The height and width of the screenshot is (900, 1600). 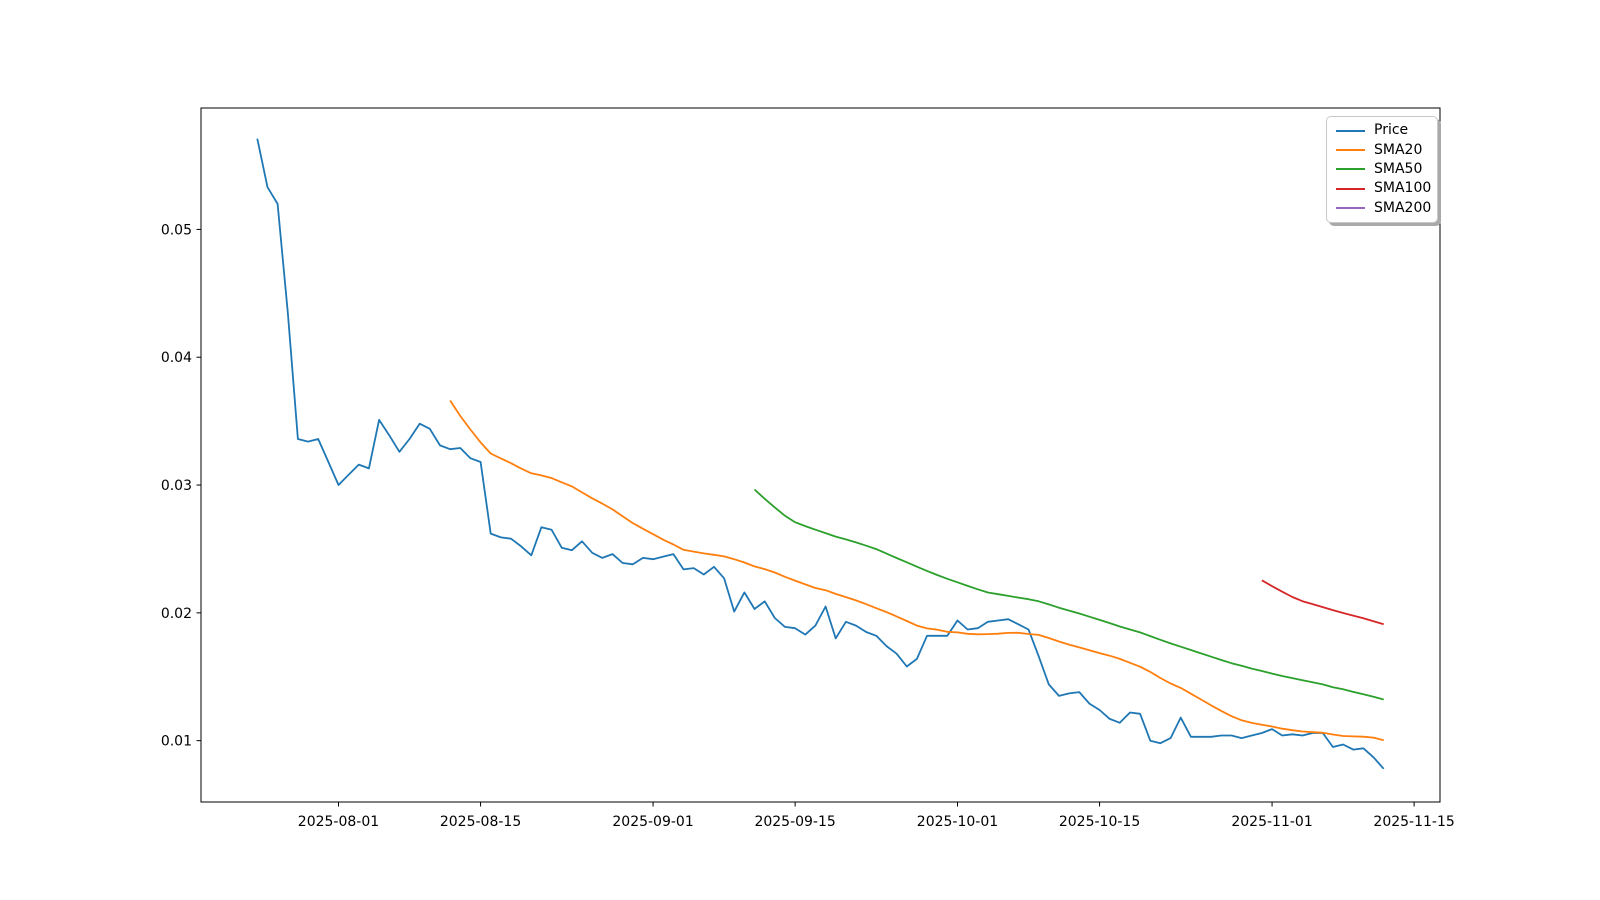 What do you see at coordinates (1271, 822) in the screenshot?
I see `x-tick-label: 2025-11-01` at bounding box center [1271, 822].